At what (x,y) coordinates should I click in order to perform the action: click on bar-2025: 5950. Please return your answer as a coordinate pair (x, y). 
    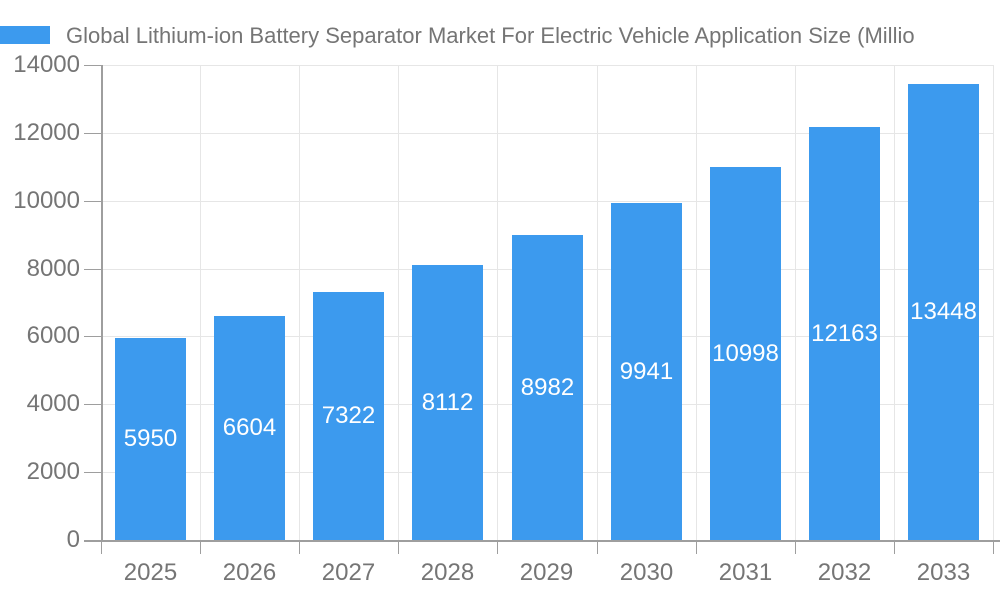
    Looking at the image, I should click on (150, 439).